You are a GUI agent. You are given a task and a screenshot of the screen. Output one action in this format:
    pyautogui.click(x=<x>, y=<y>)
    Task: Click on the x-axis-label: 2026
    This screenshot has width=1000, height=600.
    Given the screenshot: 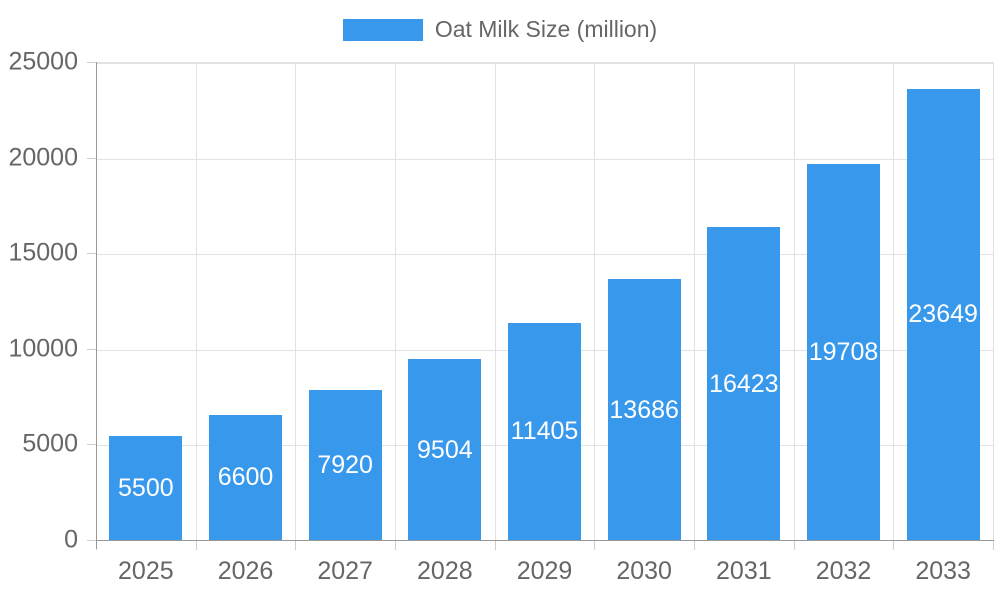 What is the action you would take?
    pyautogui.click(x=245, y=571)
    